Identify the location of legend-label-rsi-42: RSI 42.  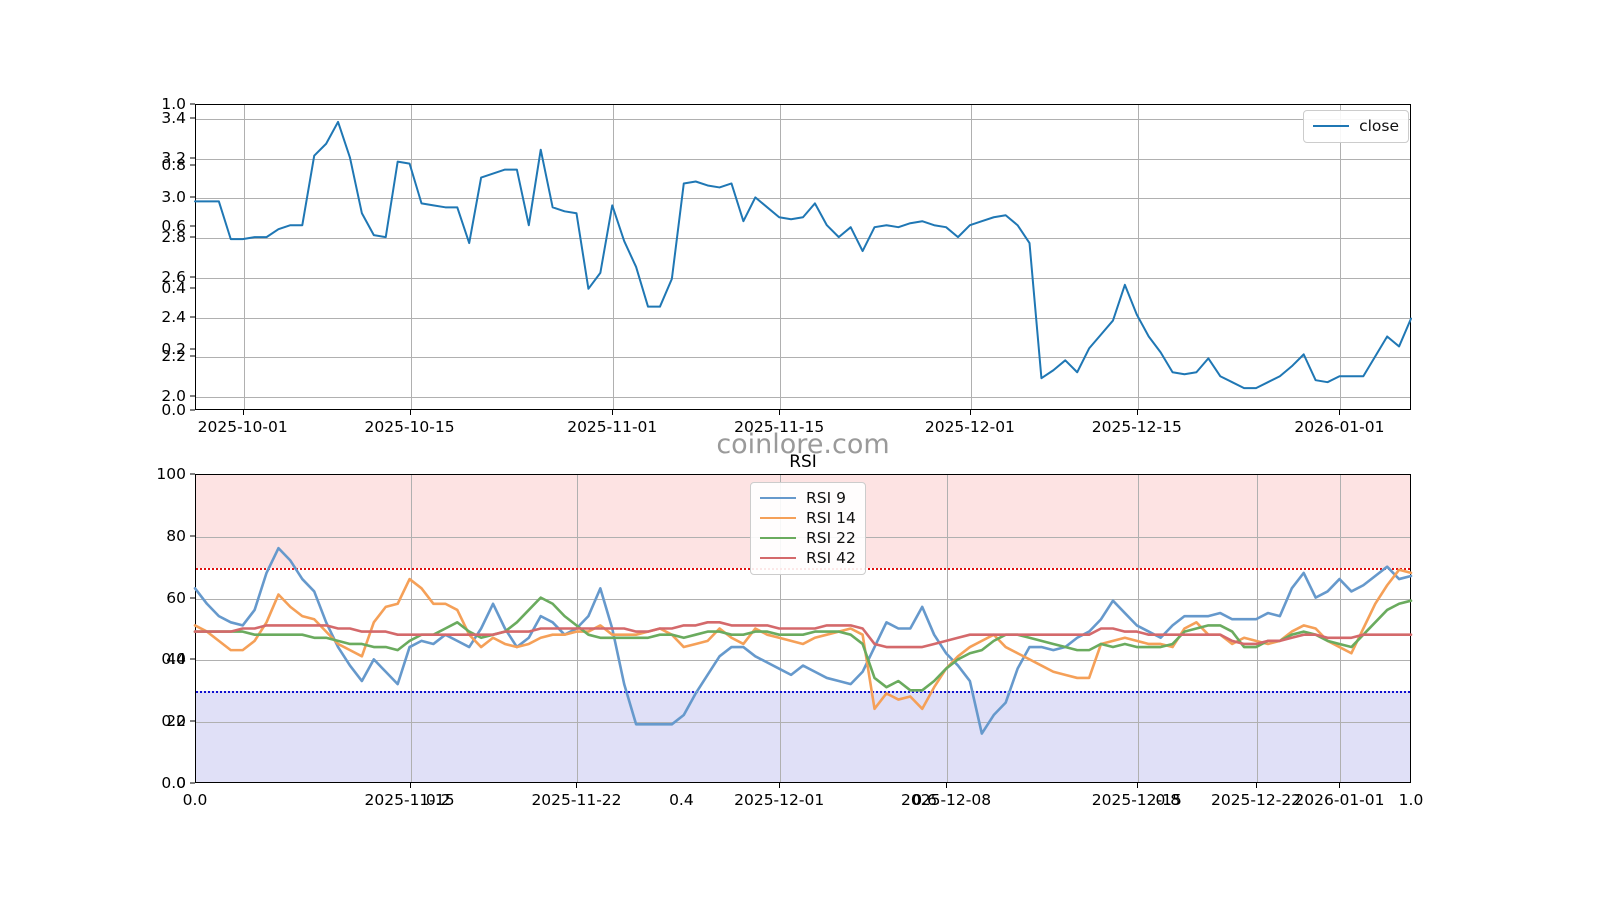
(831, 558).